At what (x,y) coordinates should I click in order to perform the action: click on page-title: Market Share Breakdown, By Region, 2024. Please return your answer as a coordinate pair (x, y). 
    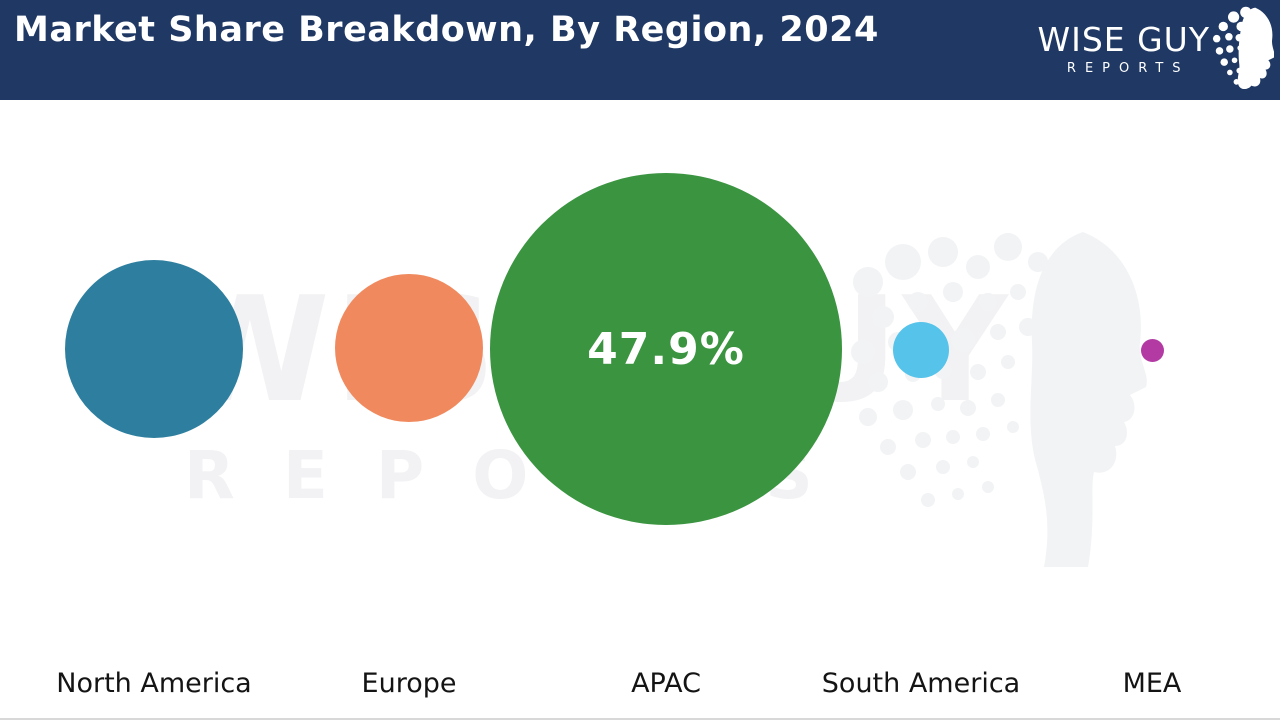
    Looking at the image, I should click on (446, 30).